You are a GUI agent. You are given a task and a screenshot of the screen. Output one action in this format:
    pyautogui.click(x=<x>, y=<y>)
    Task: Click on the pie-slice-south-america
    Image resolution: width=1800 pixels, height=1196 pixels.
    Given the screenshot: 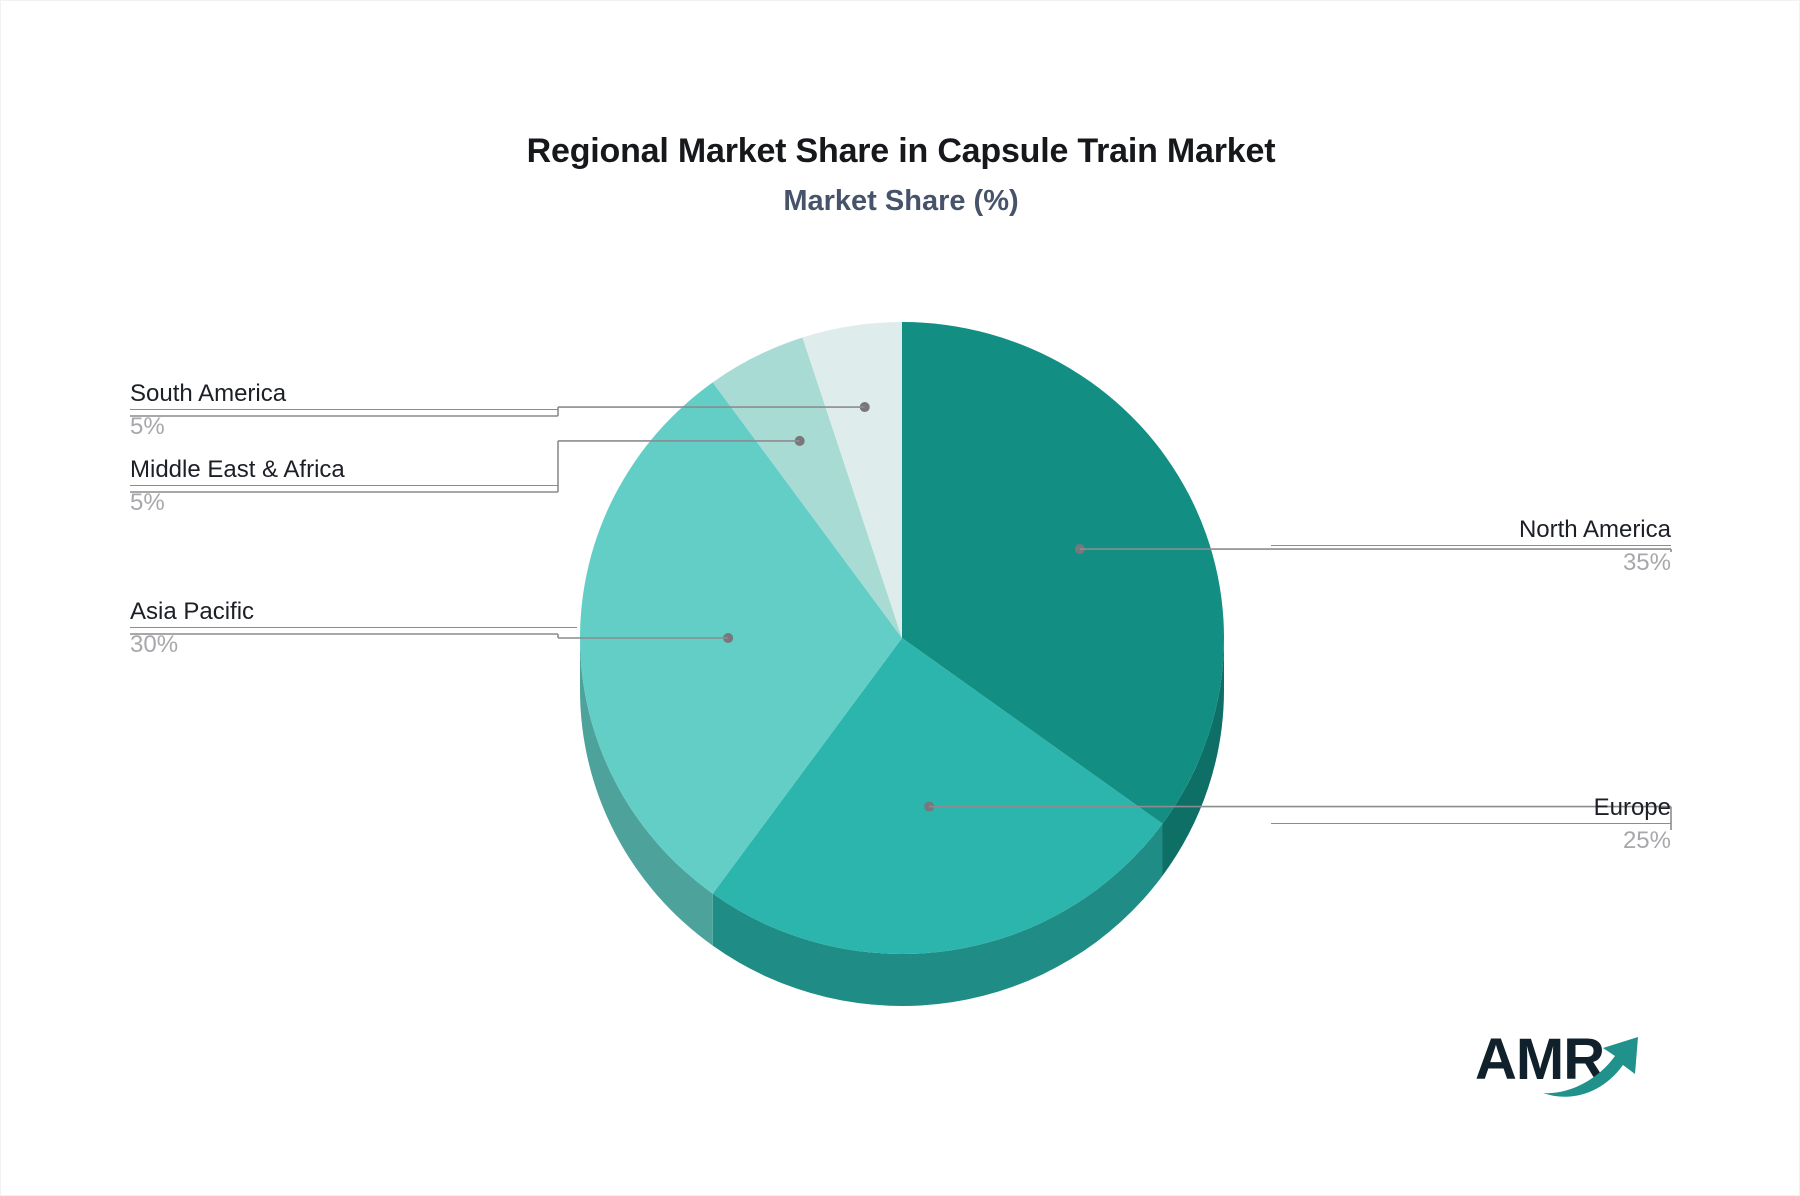 What is the action you would take?
    pyautogui.click(x=852, y=480)
    